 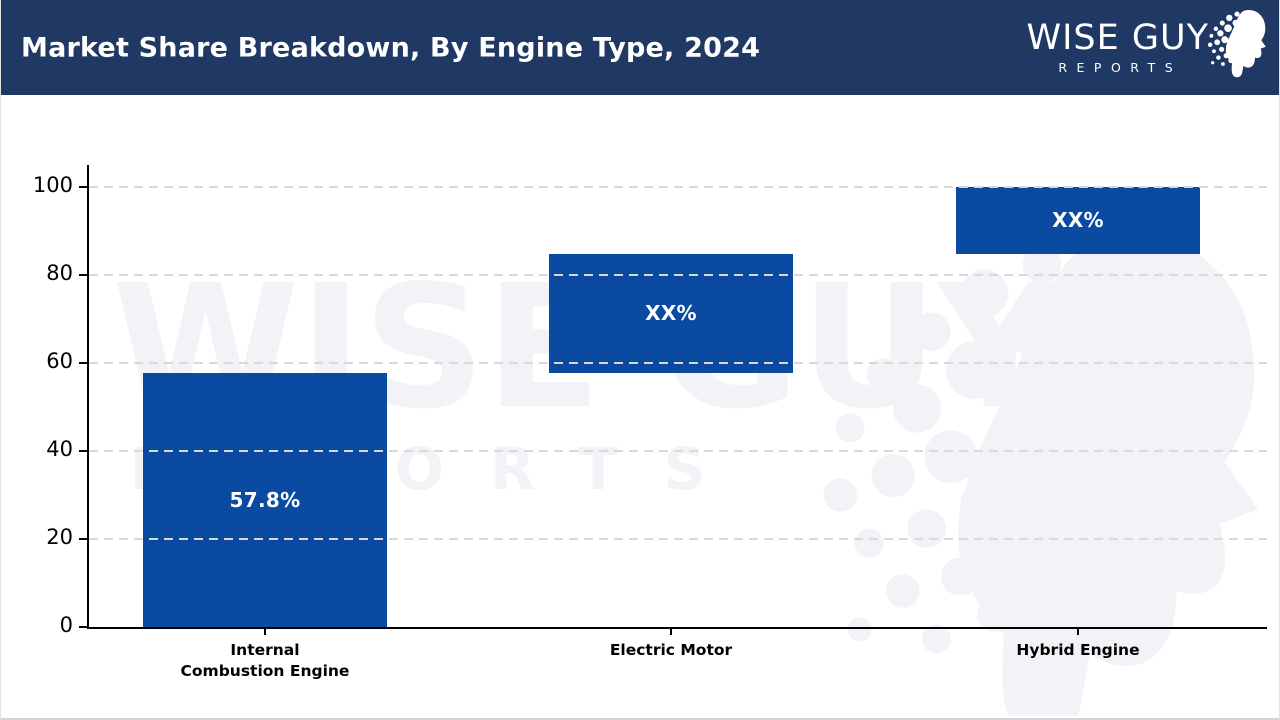 I want to click on bar-hybrid-engine: XX%, so click(x=1078, y=220).